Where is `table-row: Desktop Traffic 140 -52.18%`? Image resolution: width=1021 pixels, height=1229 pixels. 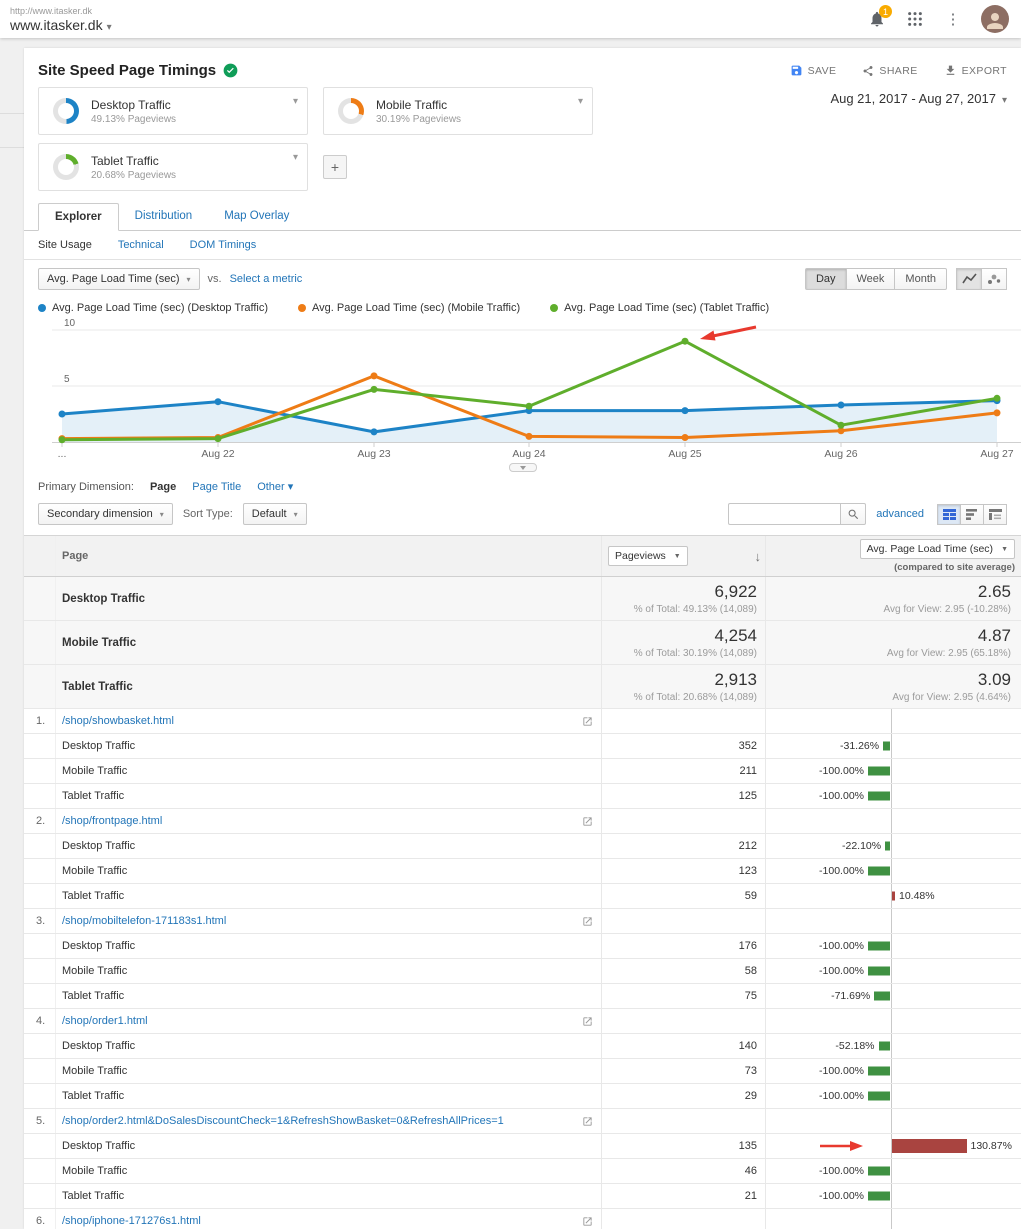
table-row: Desktop Traffic 140 -52.18% is located at coordinates (522, 1046).